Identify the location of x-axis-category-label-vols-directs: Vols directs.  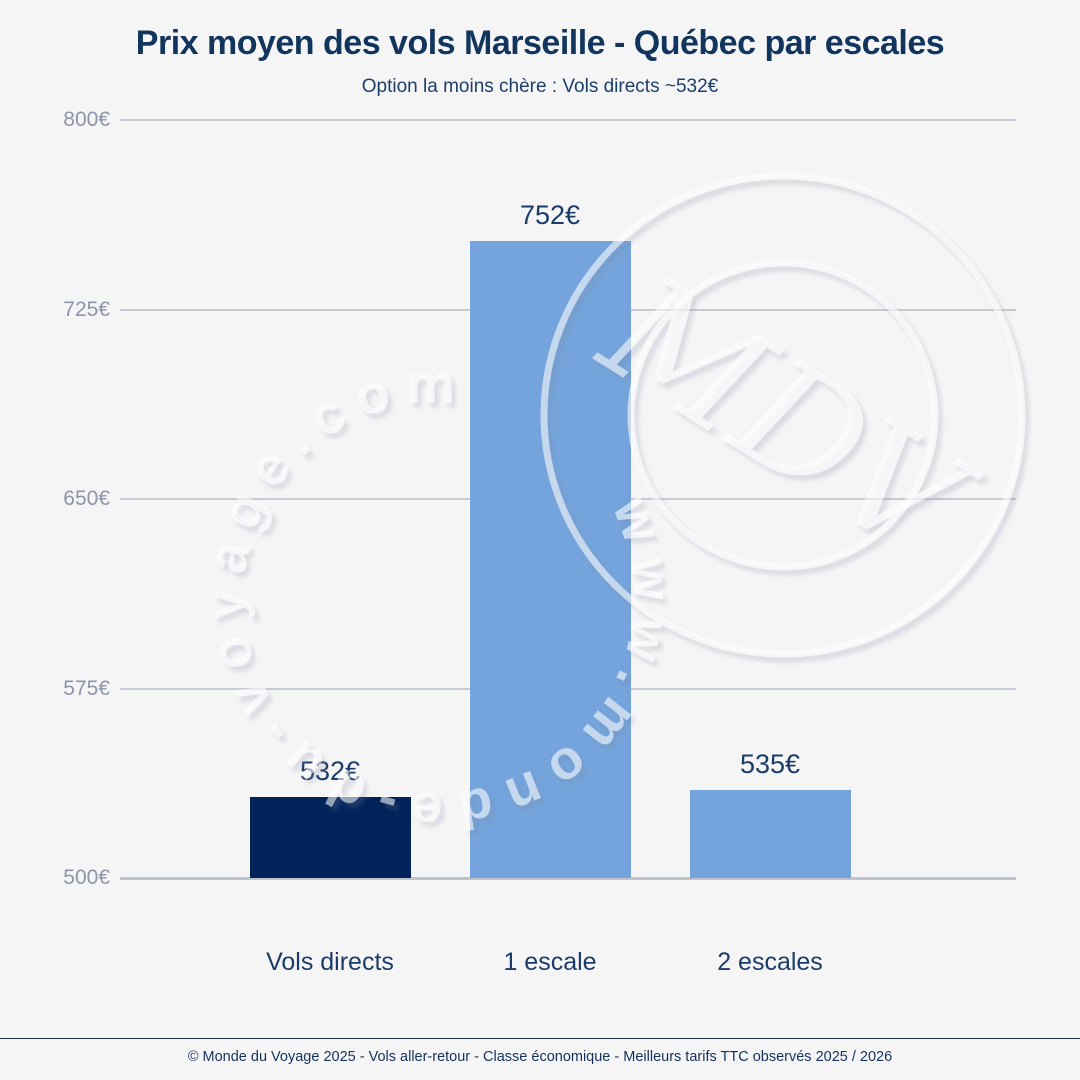
(330, 962).